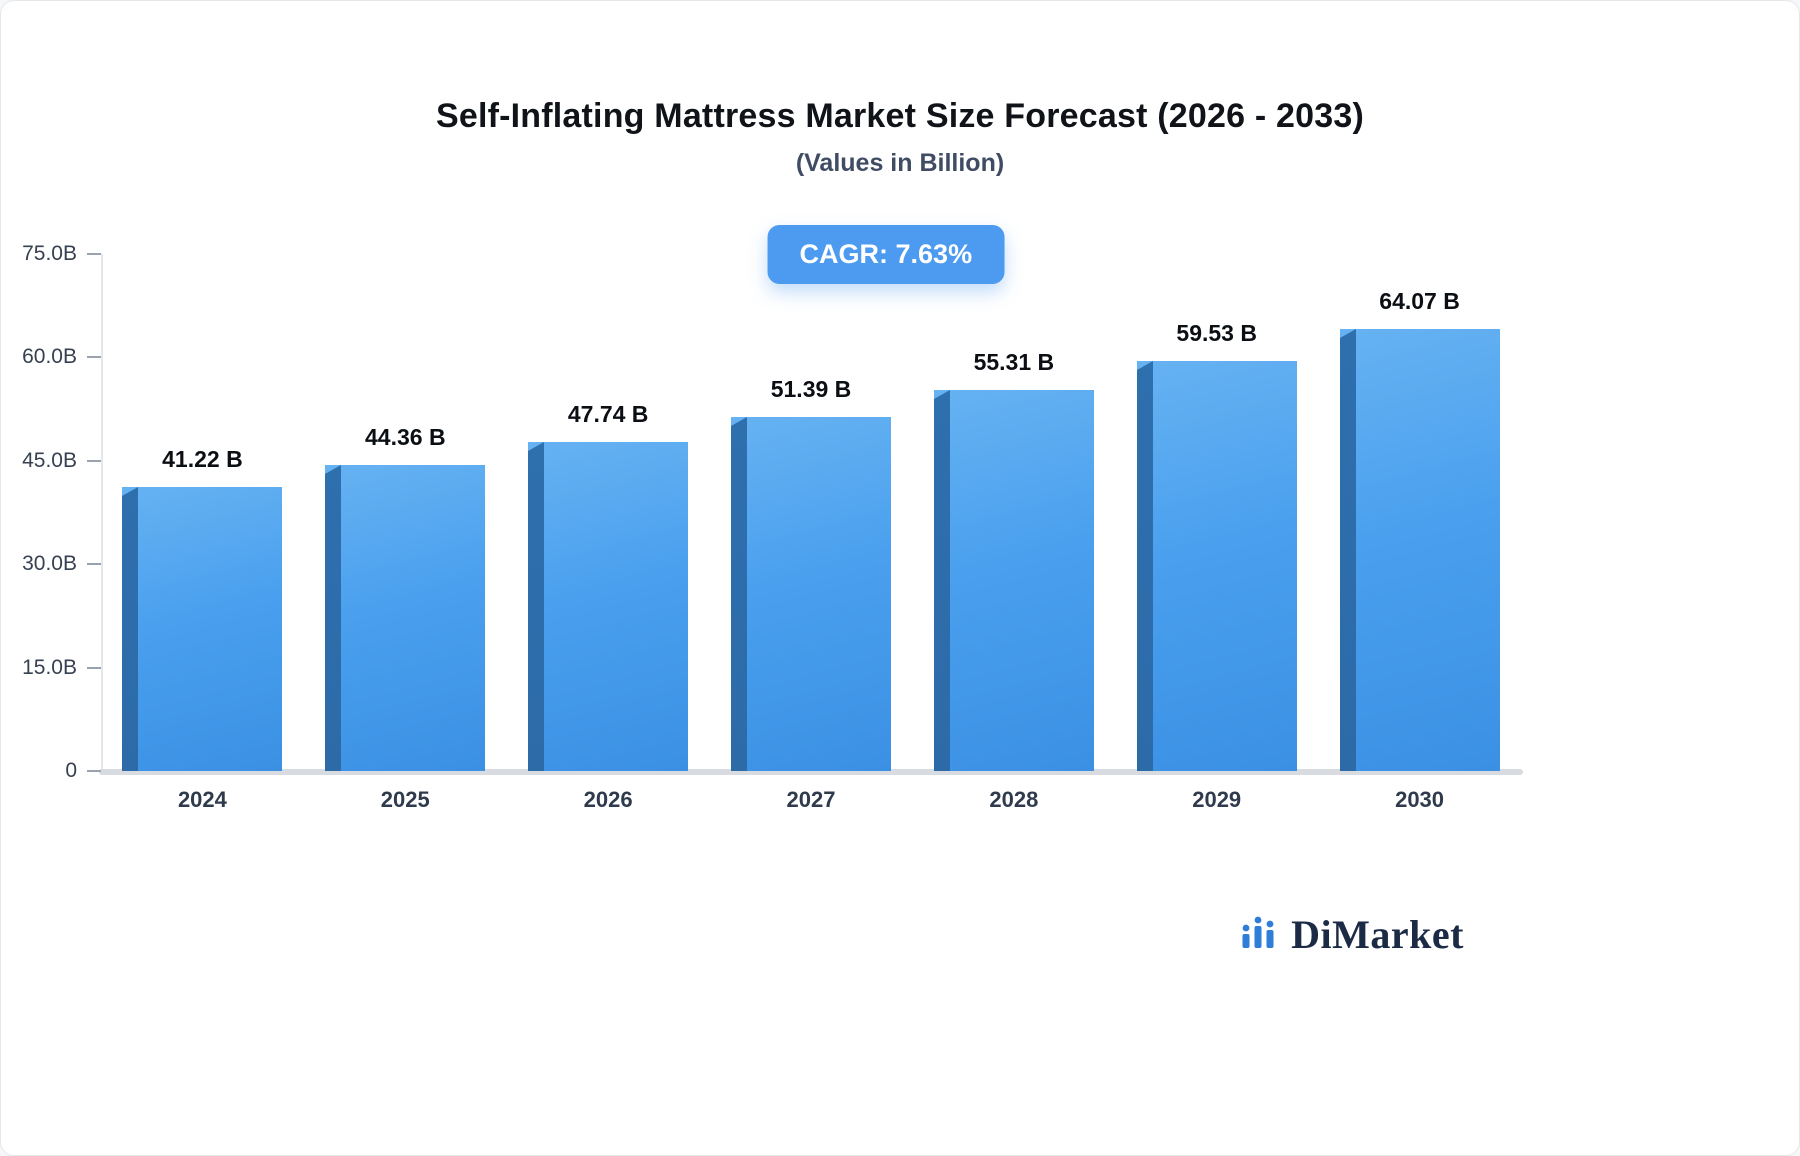  Describe the element at coordinates (886, 254) in the screenshot. I see `cagr-badge: CAGR: 7.63%` at that location.